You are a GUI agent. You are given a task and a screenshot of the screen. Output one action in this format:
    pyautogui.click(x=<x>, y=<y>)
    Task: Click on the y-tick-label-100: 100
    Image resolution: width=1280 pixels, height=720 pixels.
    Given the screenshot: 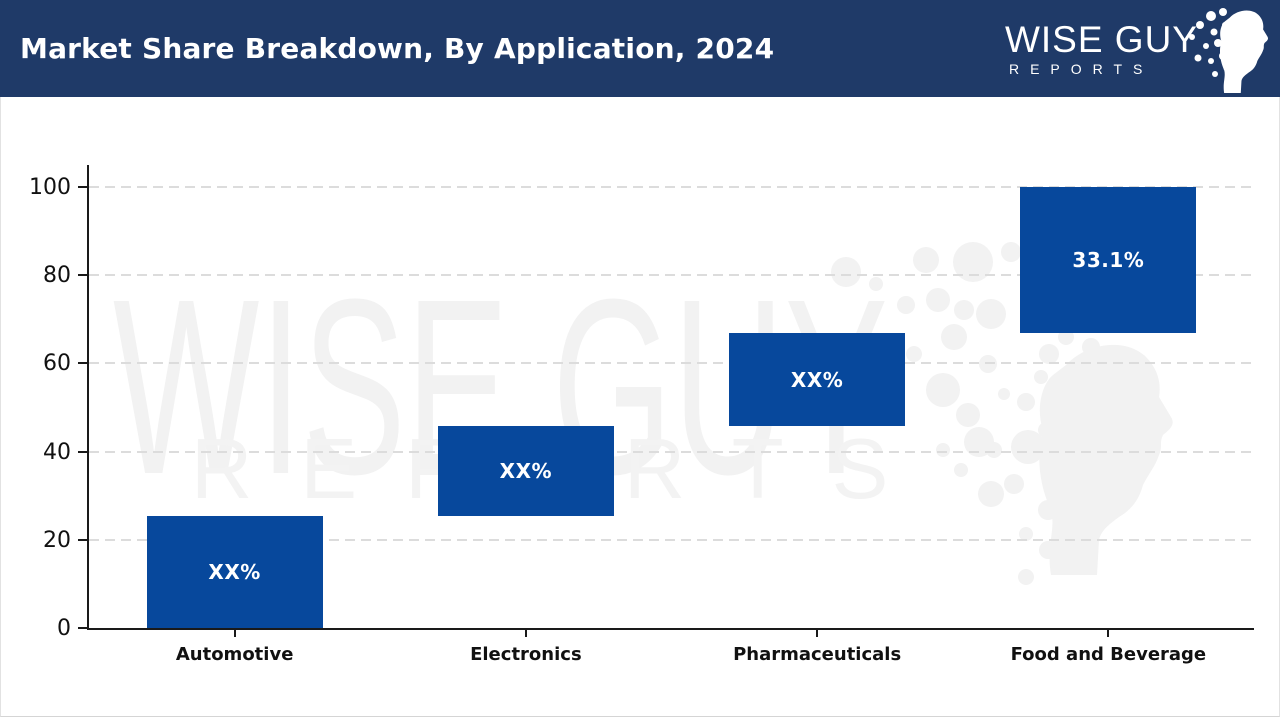 What is the action you would take?
    pyautogui.click(x=50, y=187)
    